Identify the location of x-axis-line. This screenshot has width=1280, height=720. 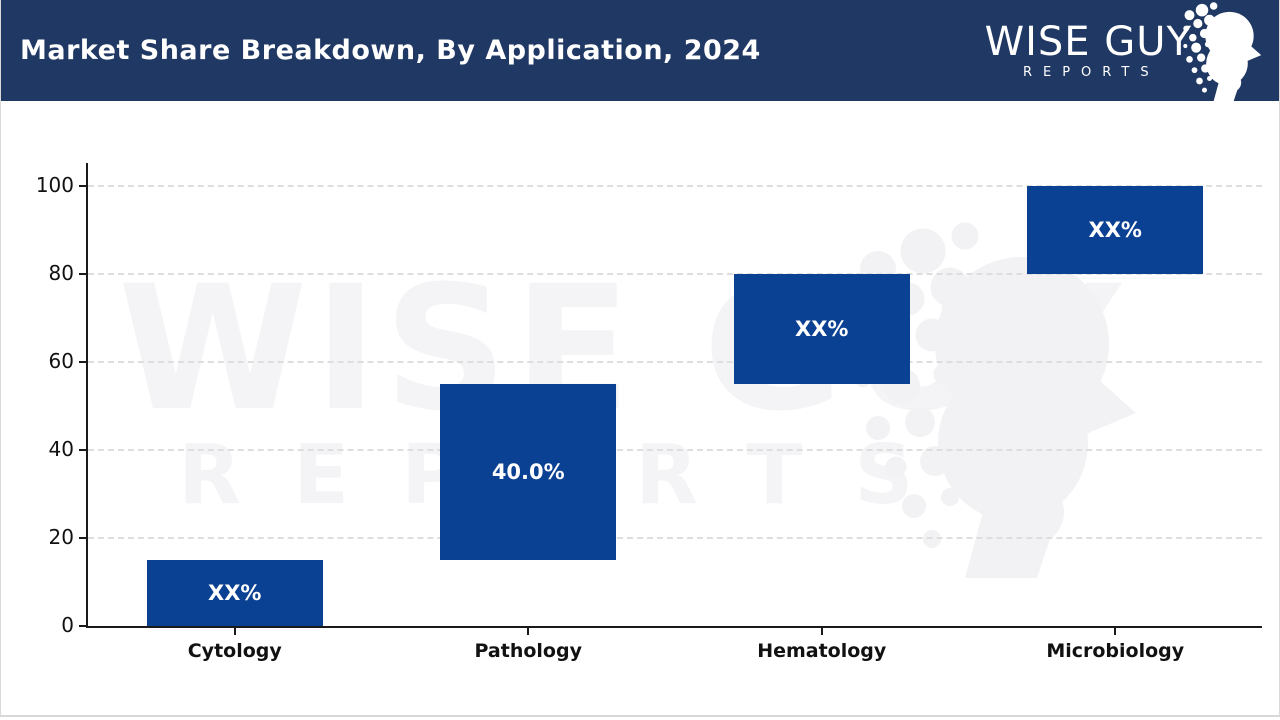
(674, 627).